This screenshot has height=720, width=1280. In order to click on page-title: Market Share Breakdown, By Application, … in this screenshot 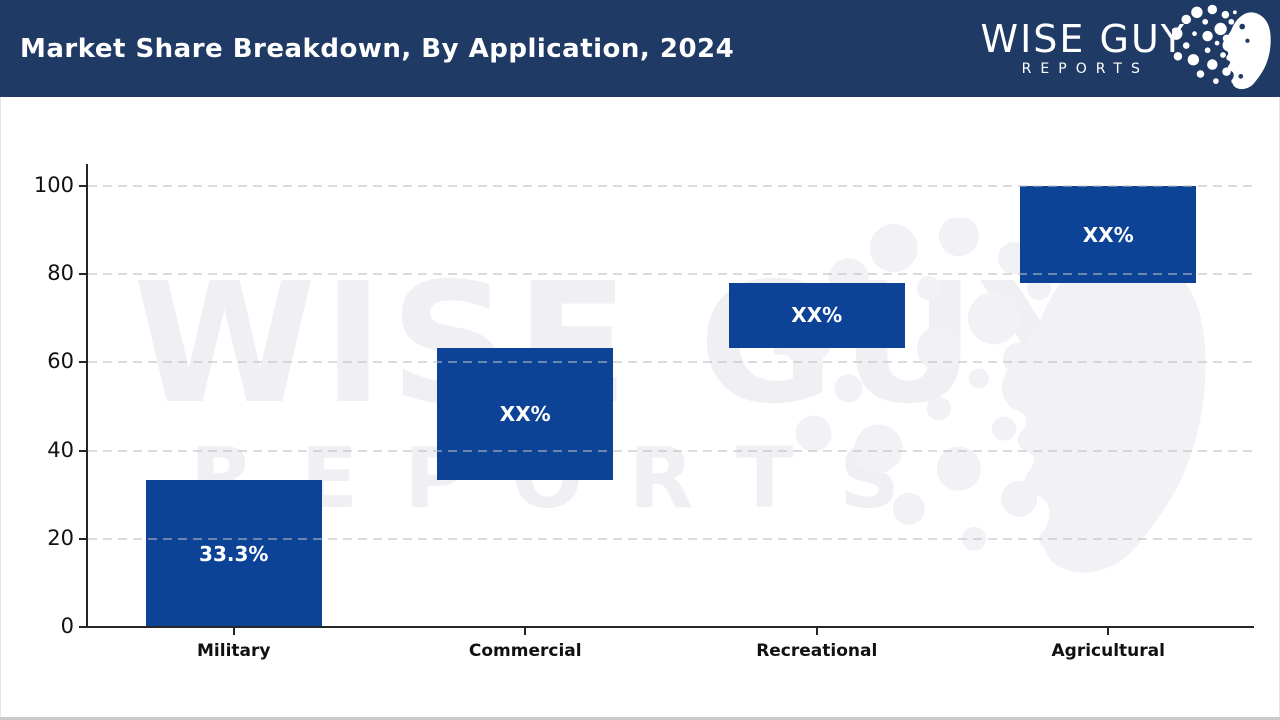, I will do `click(377, 48)`.